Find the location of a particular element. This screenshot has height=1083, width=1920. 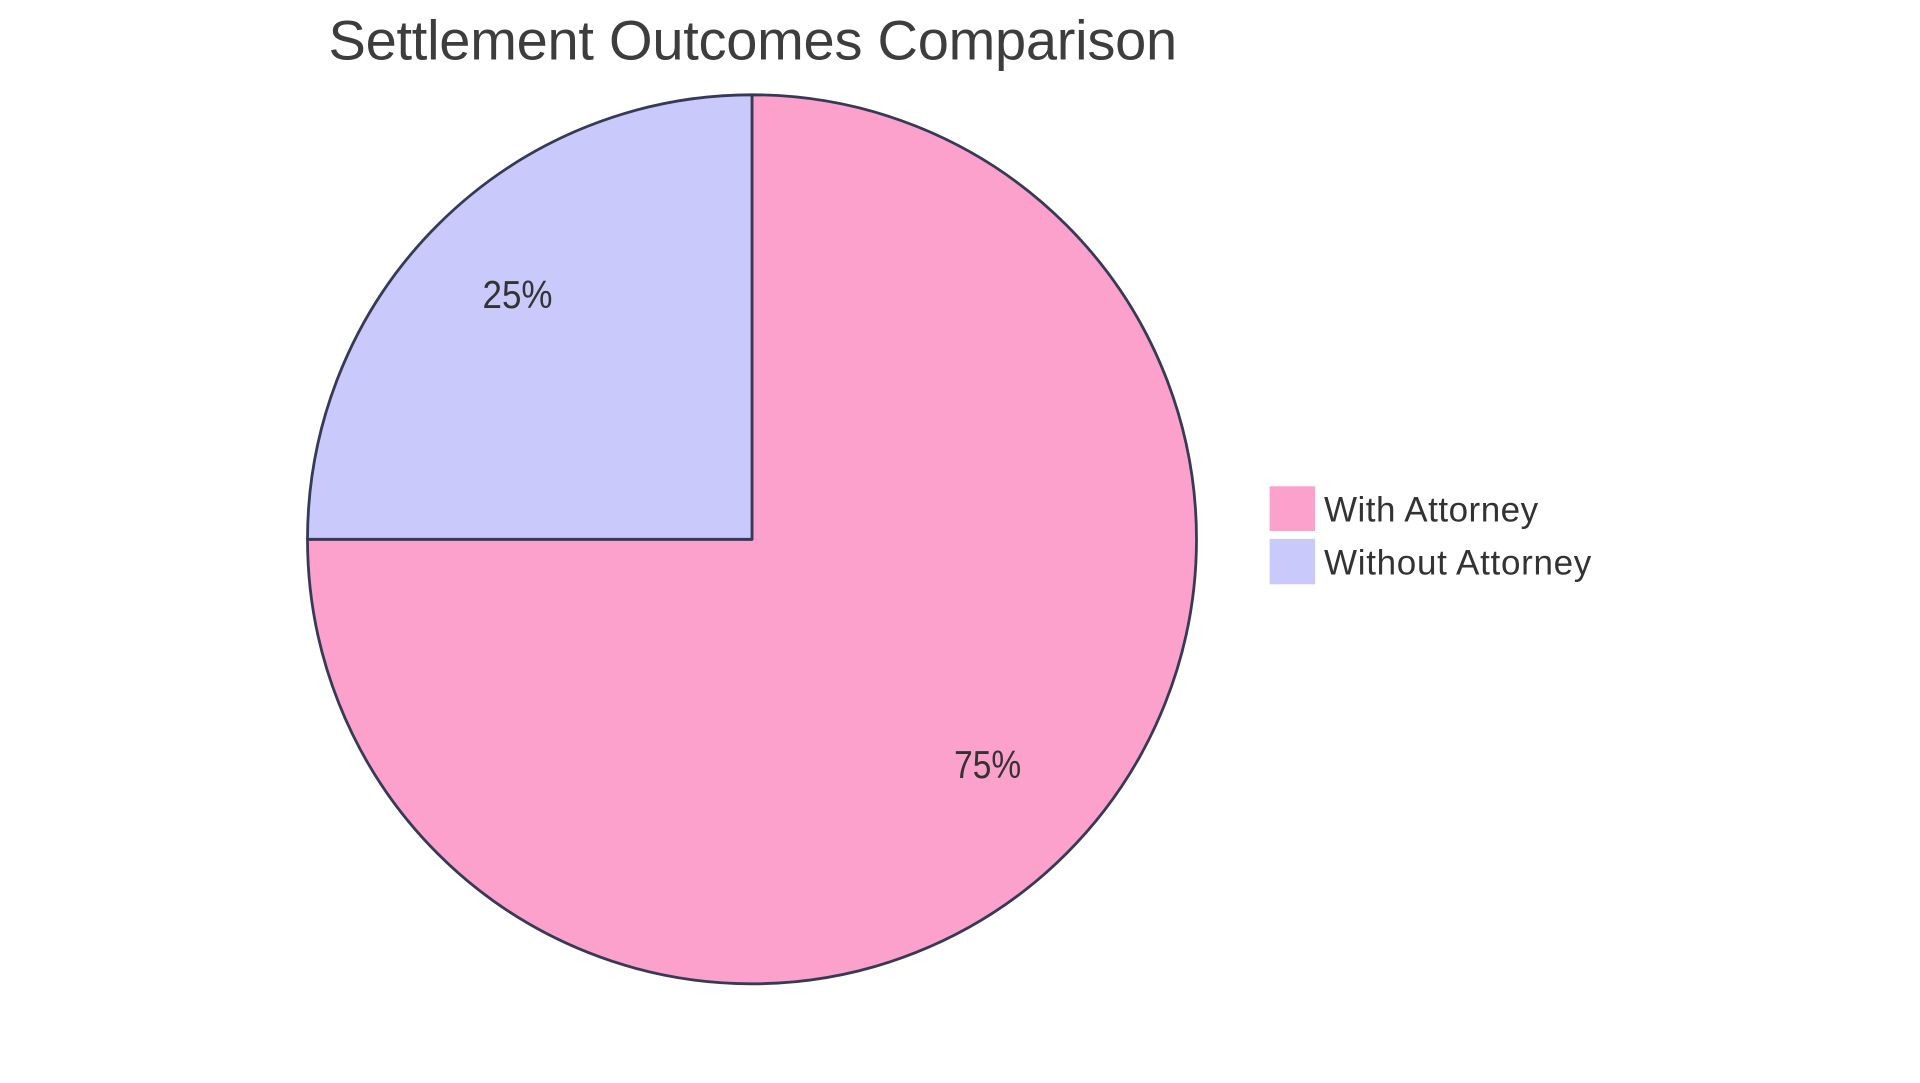

svg-text: Settlement Outcomes Comparison is located at coordinates (753, 40).